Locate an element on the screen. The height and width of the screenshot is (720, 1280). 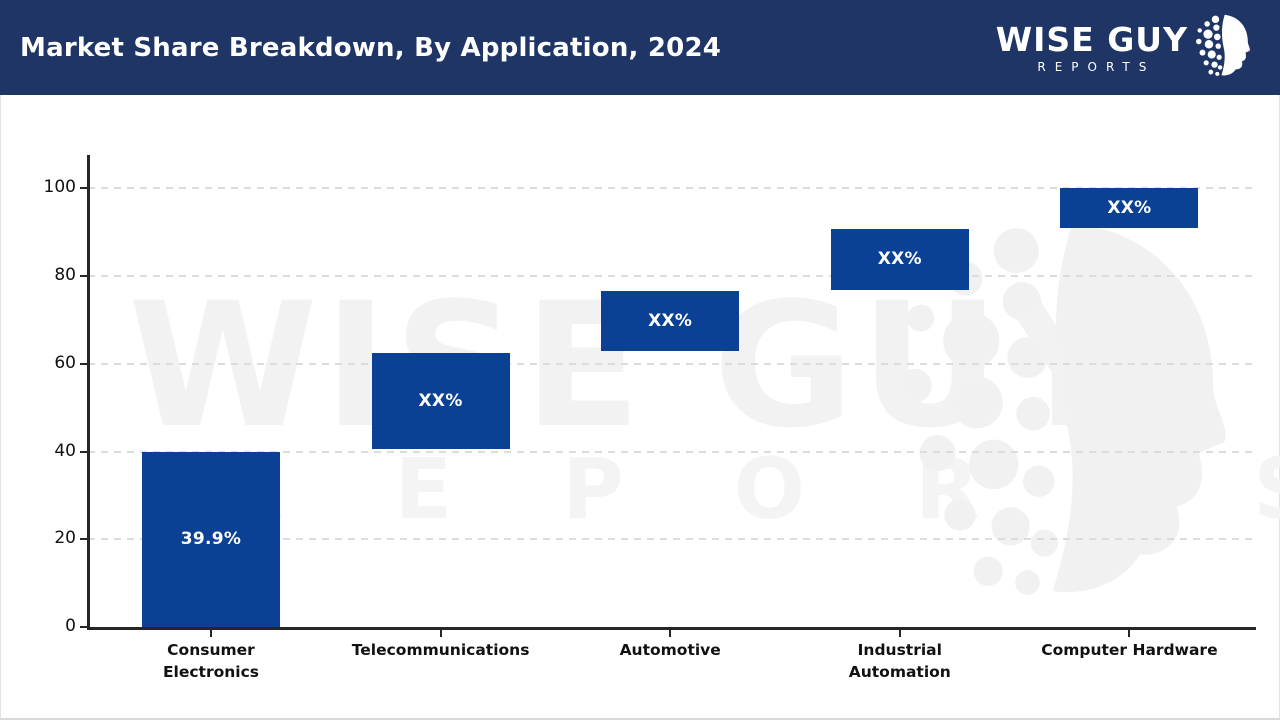
bar-industrial-automation: XX% is located at coordinates (899, 259).